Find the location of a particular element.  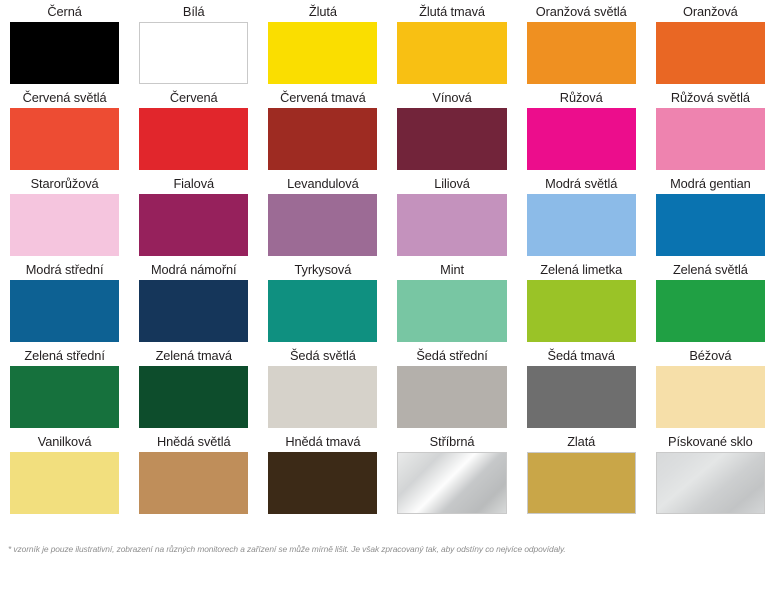

swatch-cell: Modrá námořní is located at coordinates (193, 305).